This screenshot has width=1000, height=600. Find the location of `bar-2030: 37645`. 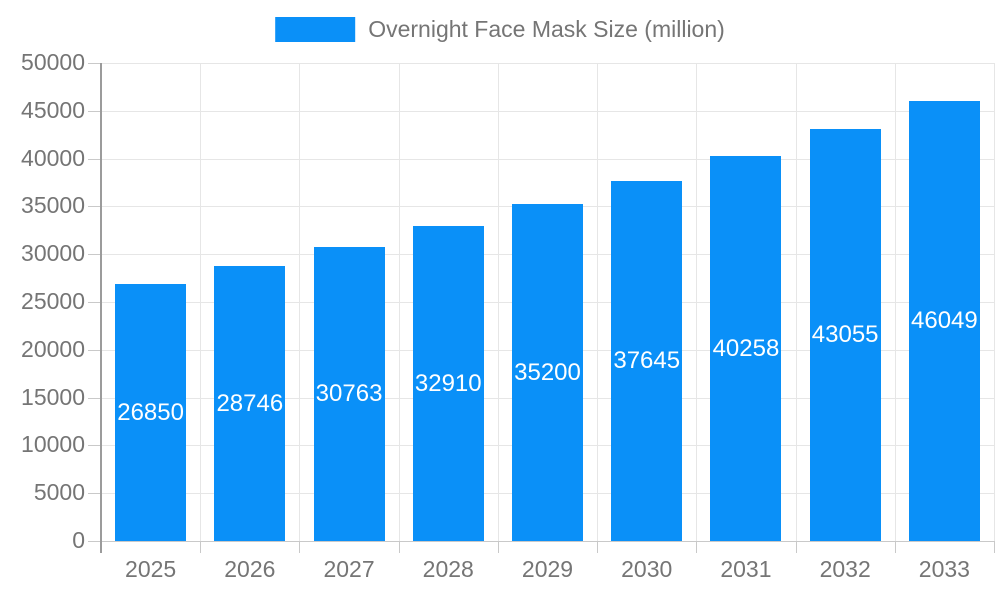

bar-2030: 37645 is located at coordinates (647, 361).